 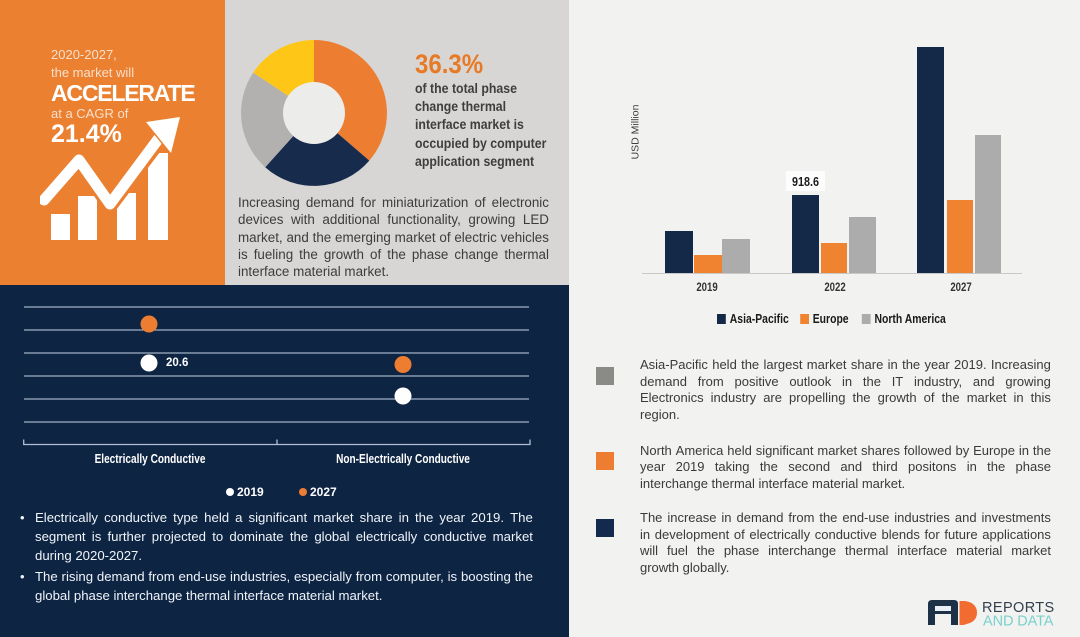 I want to click on svg-text: AND DATA, so click(x=1018, y=622).